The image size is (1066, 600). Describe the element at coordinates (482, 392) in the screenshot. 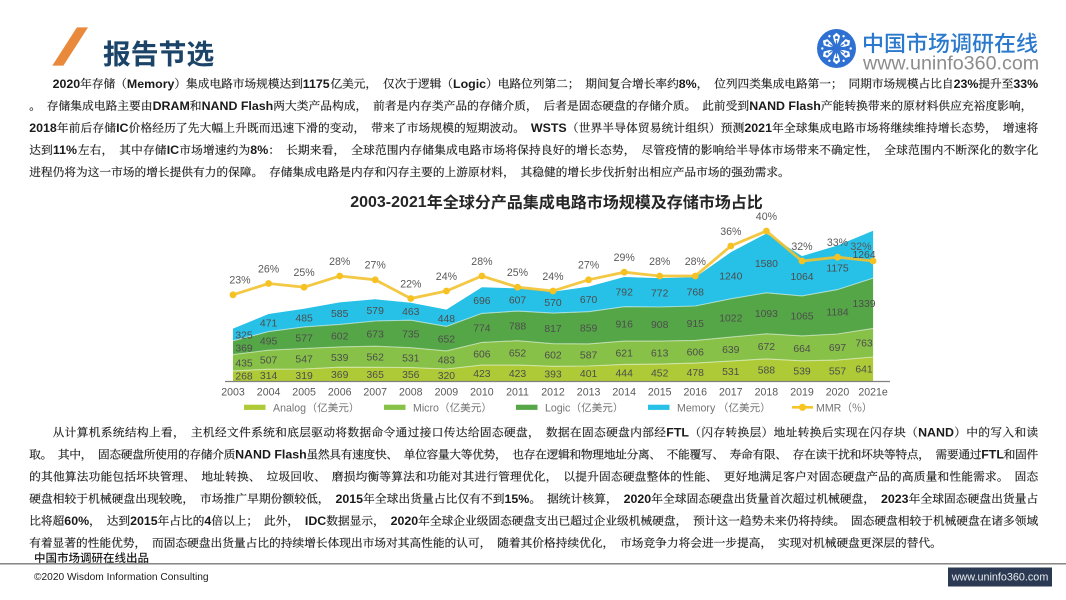

I see `svg-text: 2010` at that location.